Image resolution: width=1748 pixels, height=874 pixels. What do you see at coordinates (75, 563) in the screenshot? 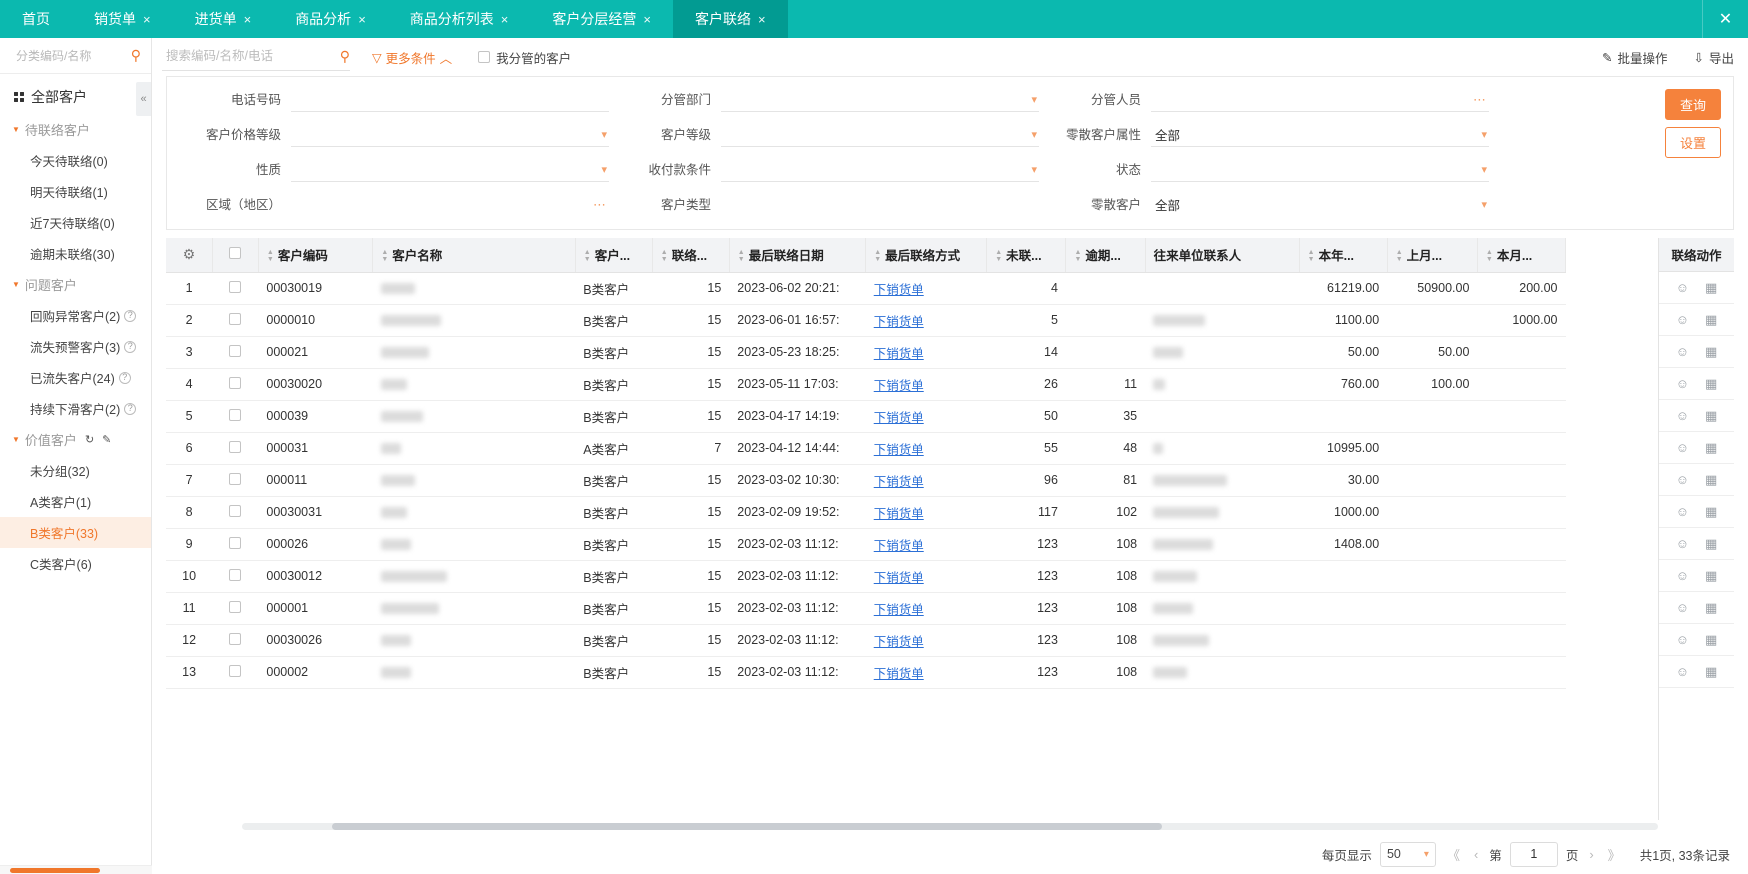
I see `sidebar-item-class-c: C类客户(6)` at bounding box center [75, 563].